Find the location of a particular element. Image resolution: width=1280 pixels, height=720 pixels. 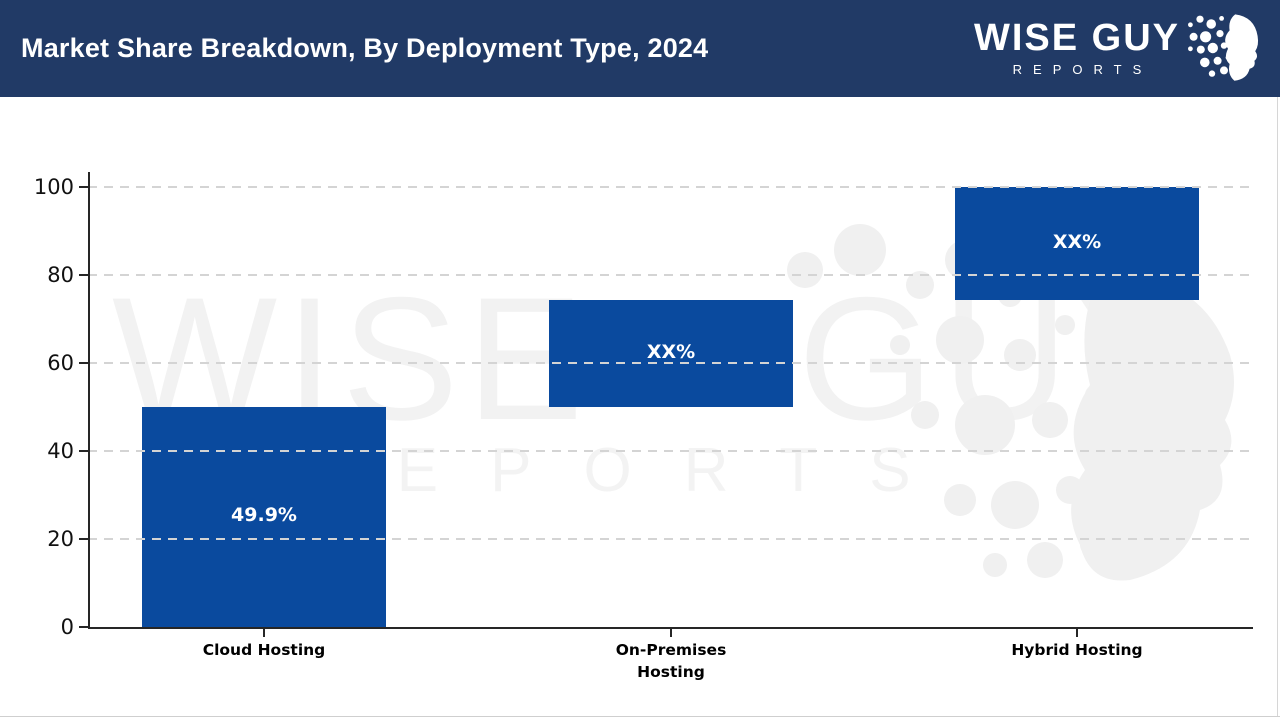

bar-hybrid-hosting is located at coordinates (1077, 244).